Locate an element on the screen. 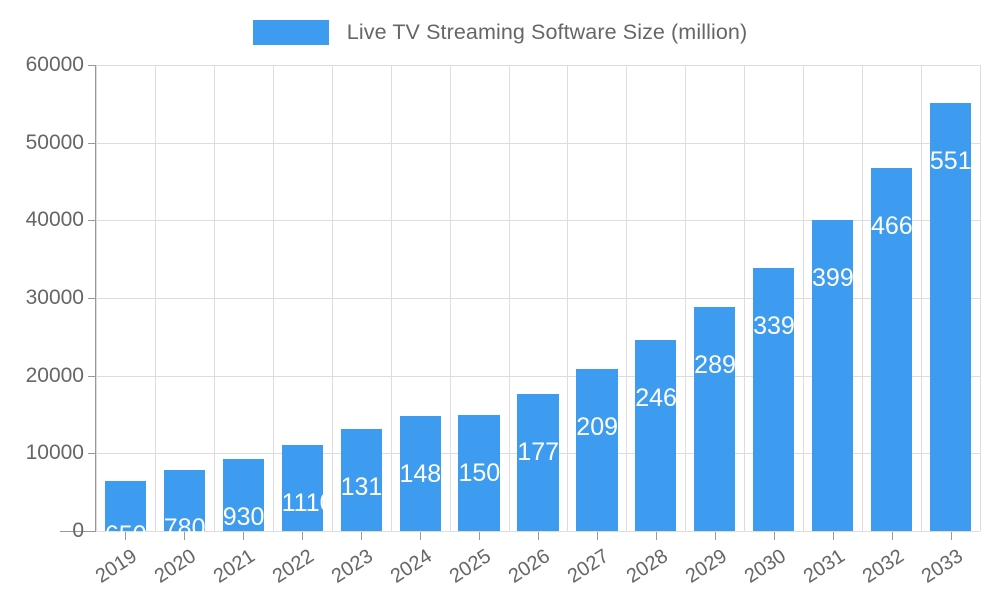  bar-value-label: 13100 is located at coordinates (361, 488).